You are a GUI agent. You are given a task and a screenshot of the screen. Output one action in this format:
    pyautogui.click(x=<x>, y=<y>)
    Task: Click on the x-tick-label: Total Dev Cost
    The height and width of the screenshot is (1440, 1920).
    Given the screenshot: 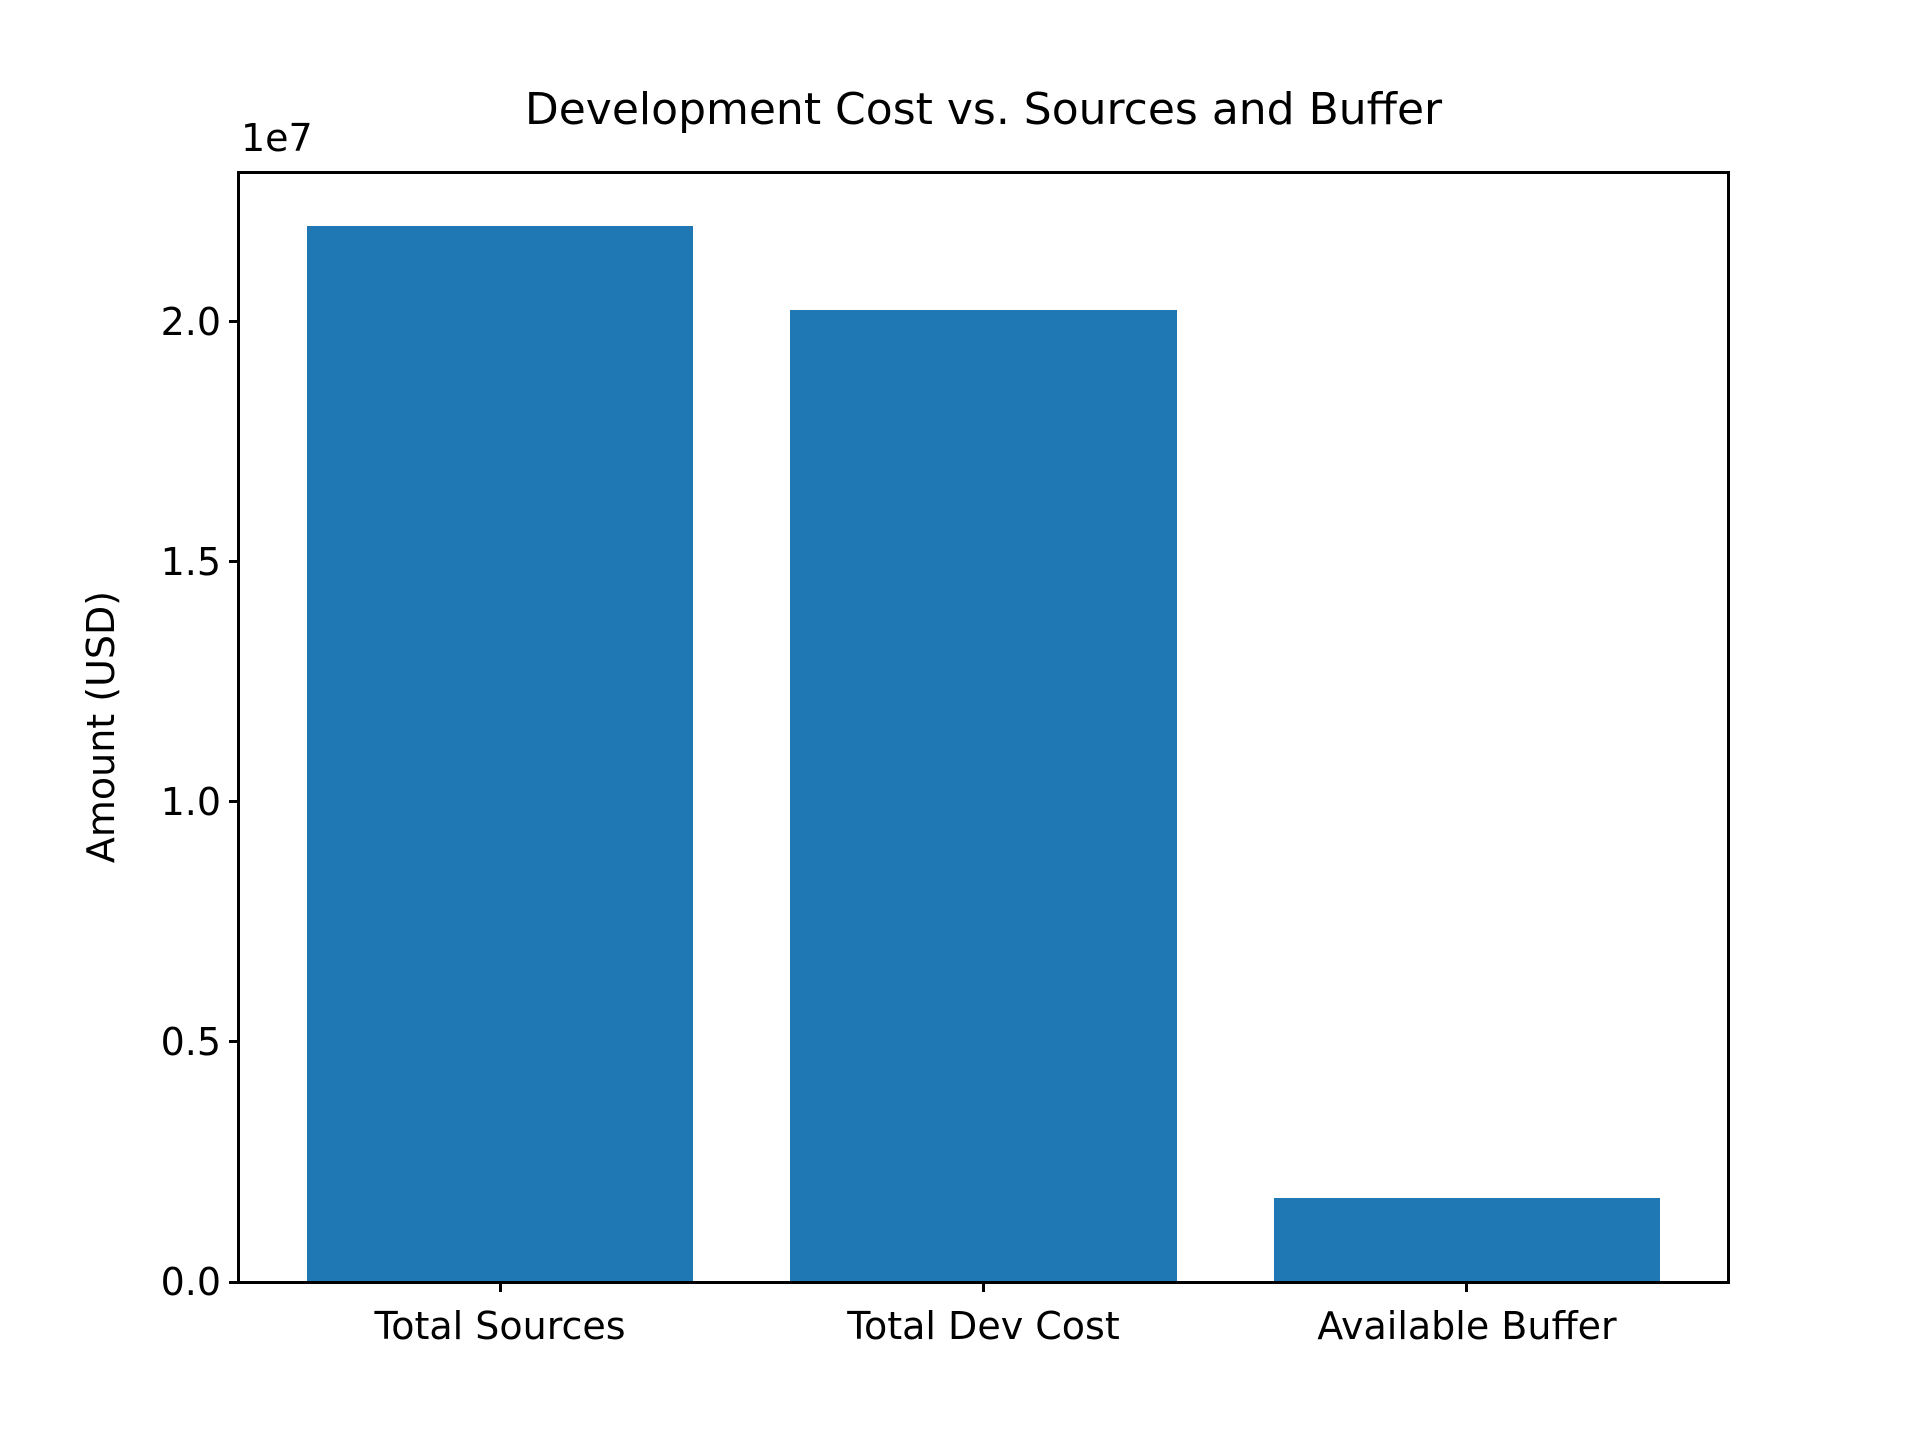 What is the action you would take?
    pyautogui.click(x=983, y=1326)
    